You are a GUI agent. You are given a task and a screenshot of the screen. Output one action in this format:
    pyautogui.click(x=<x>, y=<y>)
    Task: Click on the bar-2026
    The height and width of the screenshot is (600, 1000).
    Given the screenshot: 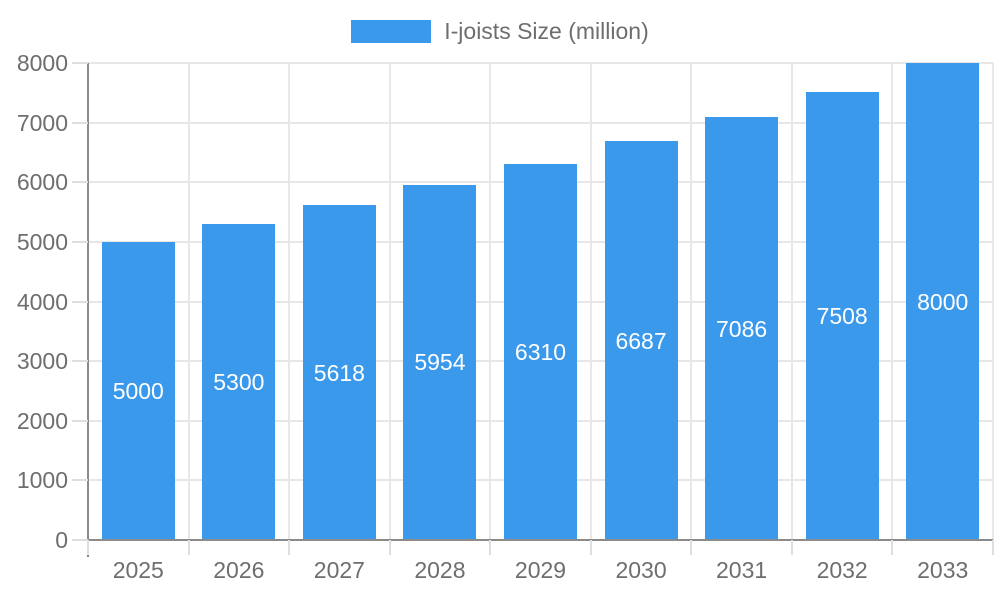 What is the action you would take?
    pyautogui.click(x=239, y=381)
    